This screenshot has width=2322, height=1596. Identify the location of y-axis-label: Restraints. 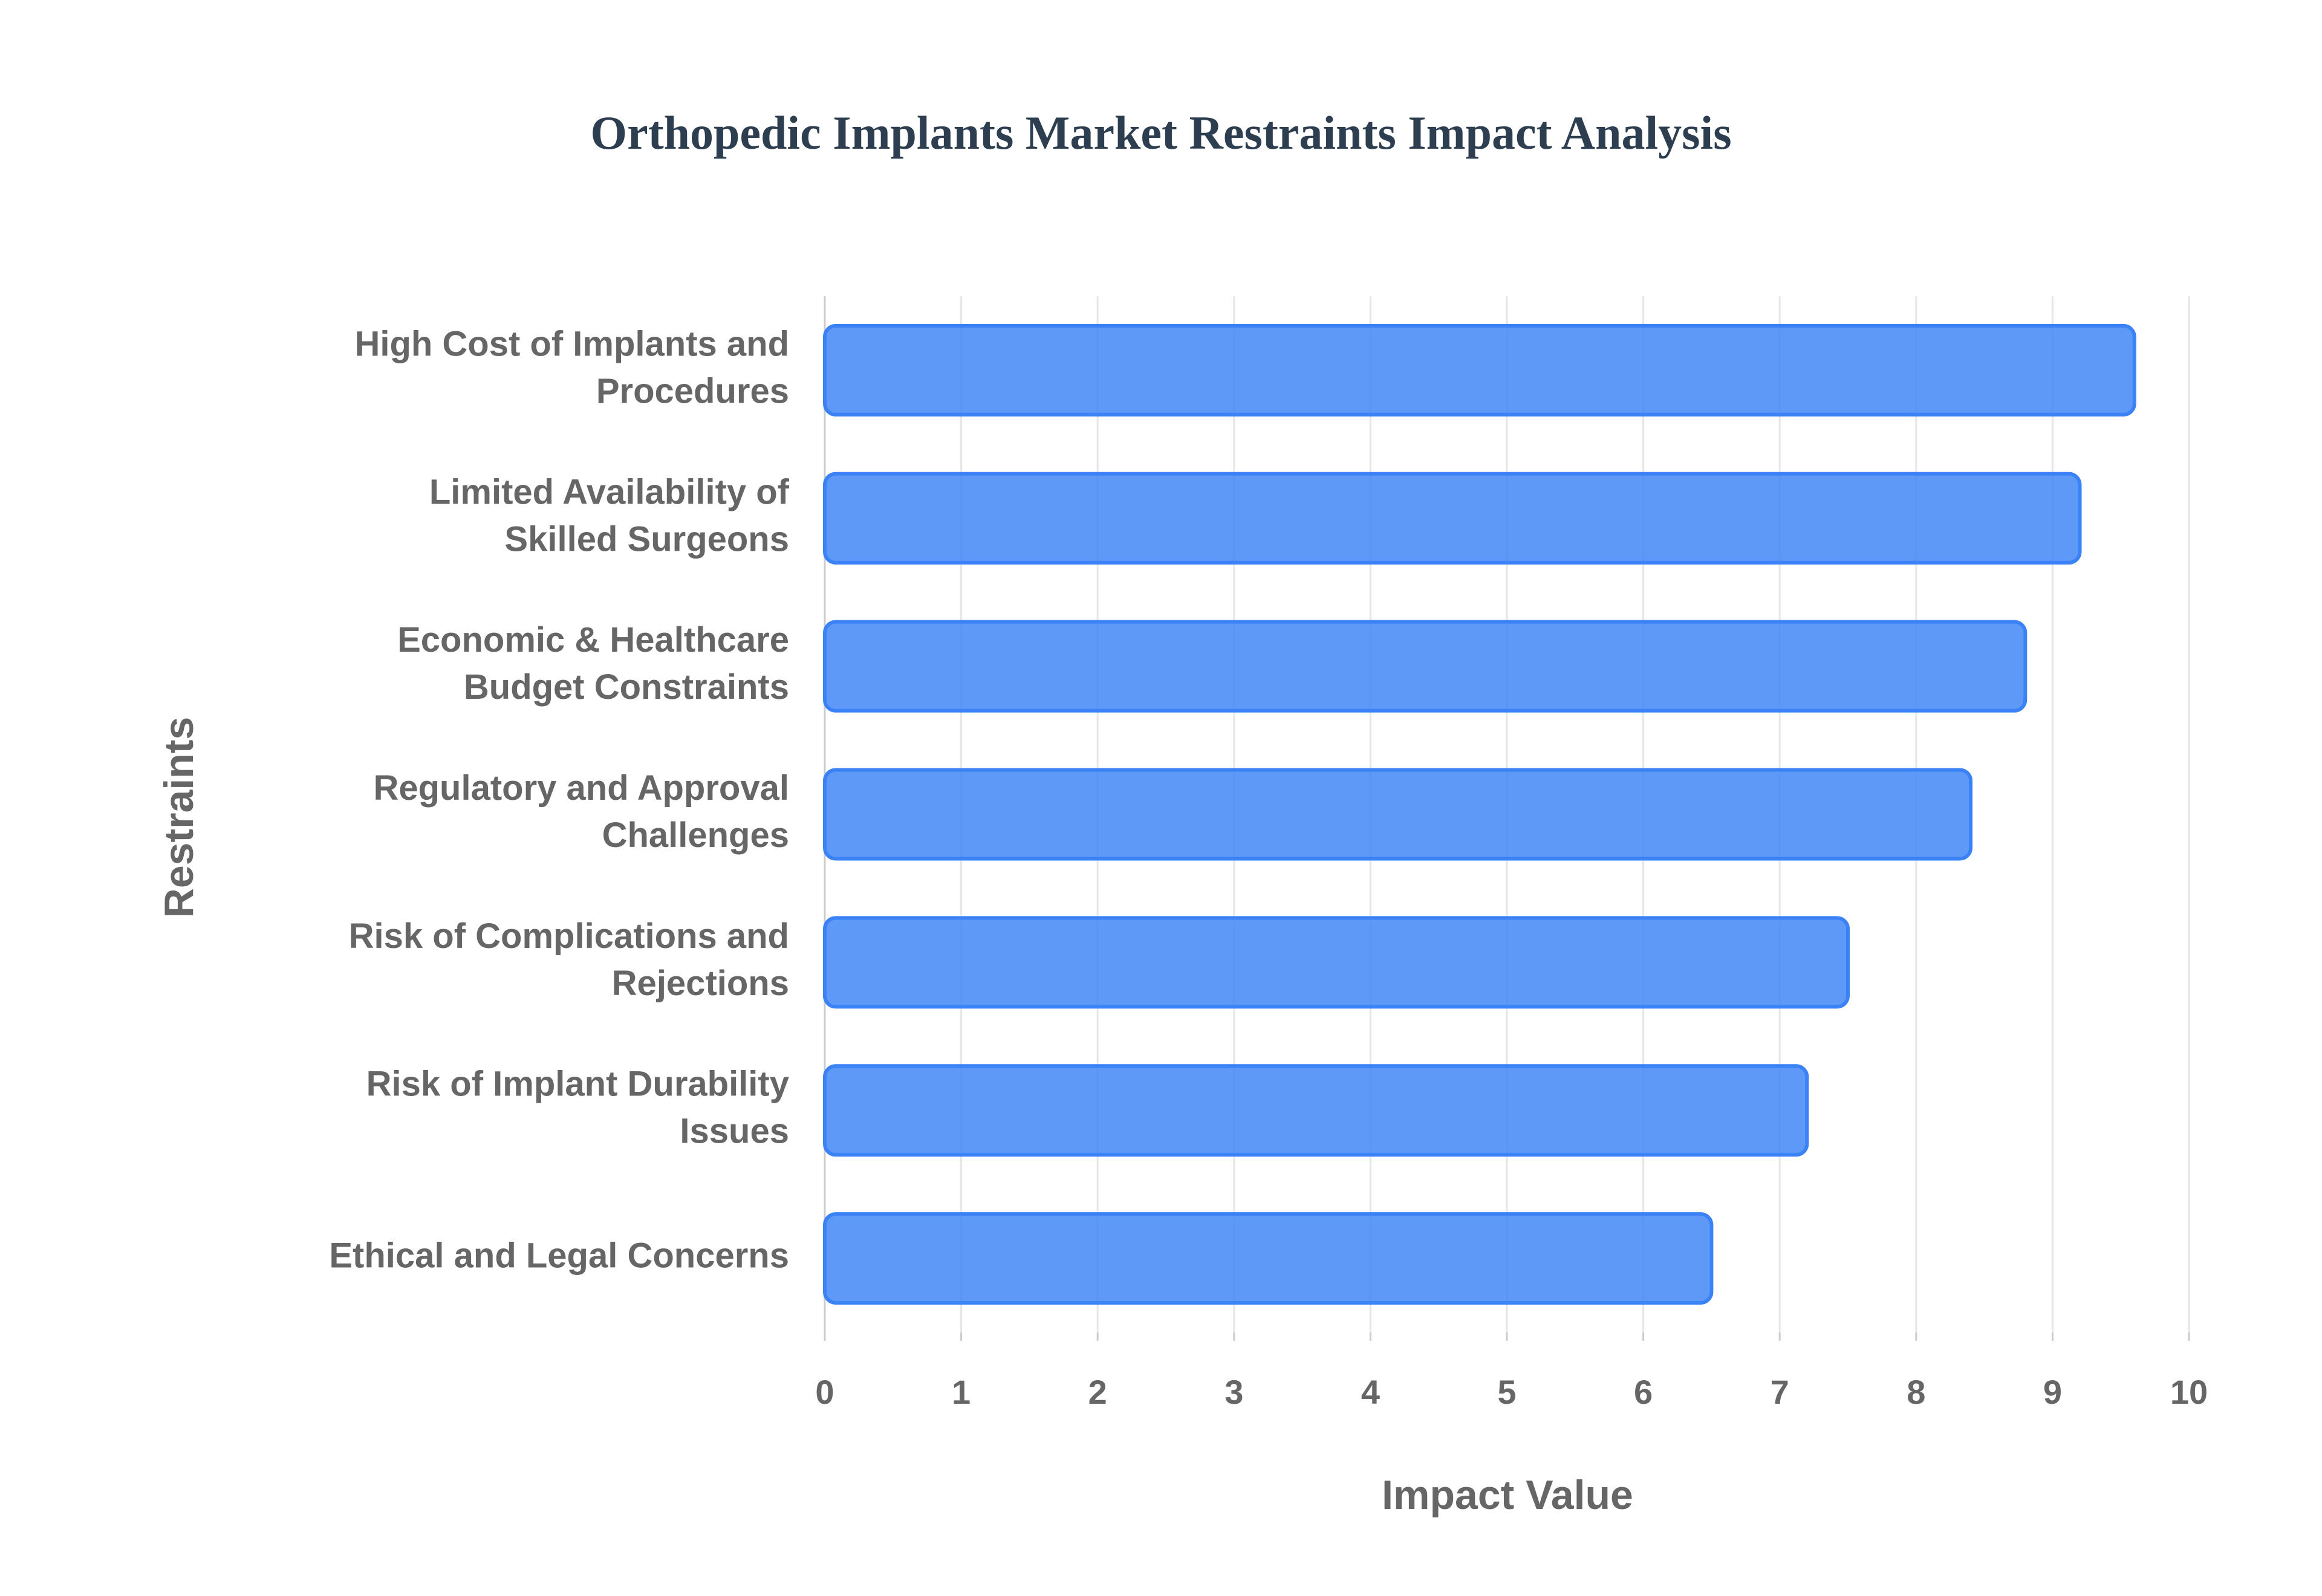
(179, 817).